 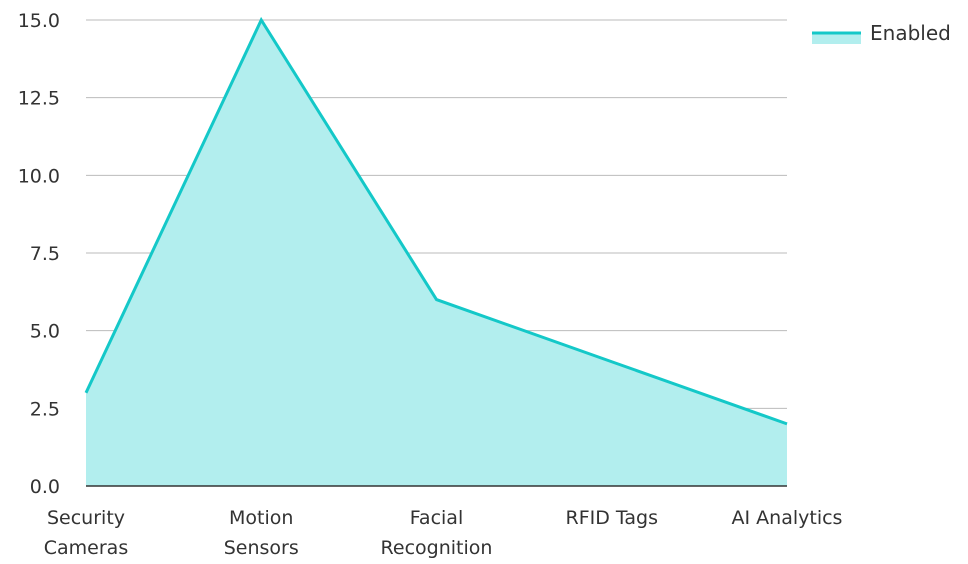 What do you see at coordinates (45, 254) in the screenshot?
I see `y-tick-label: 7.5` at bounding box center [45, 254].